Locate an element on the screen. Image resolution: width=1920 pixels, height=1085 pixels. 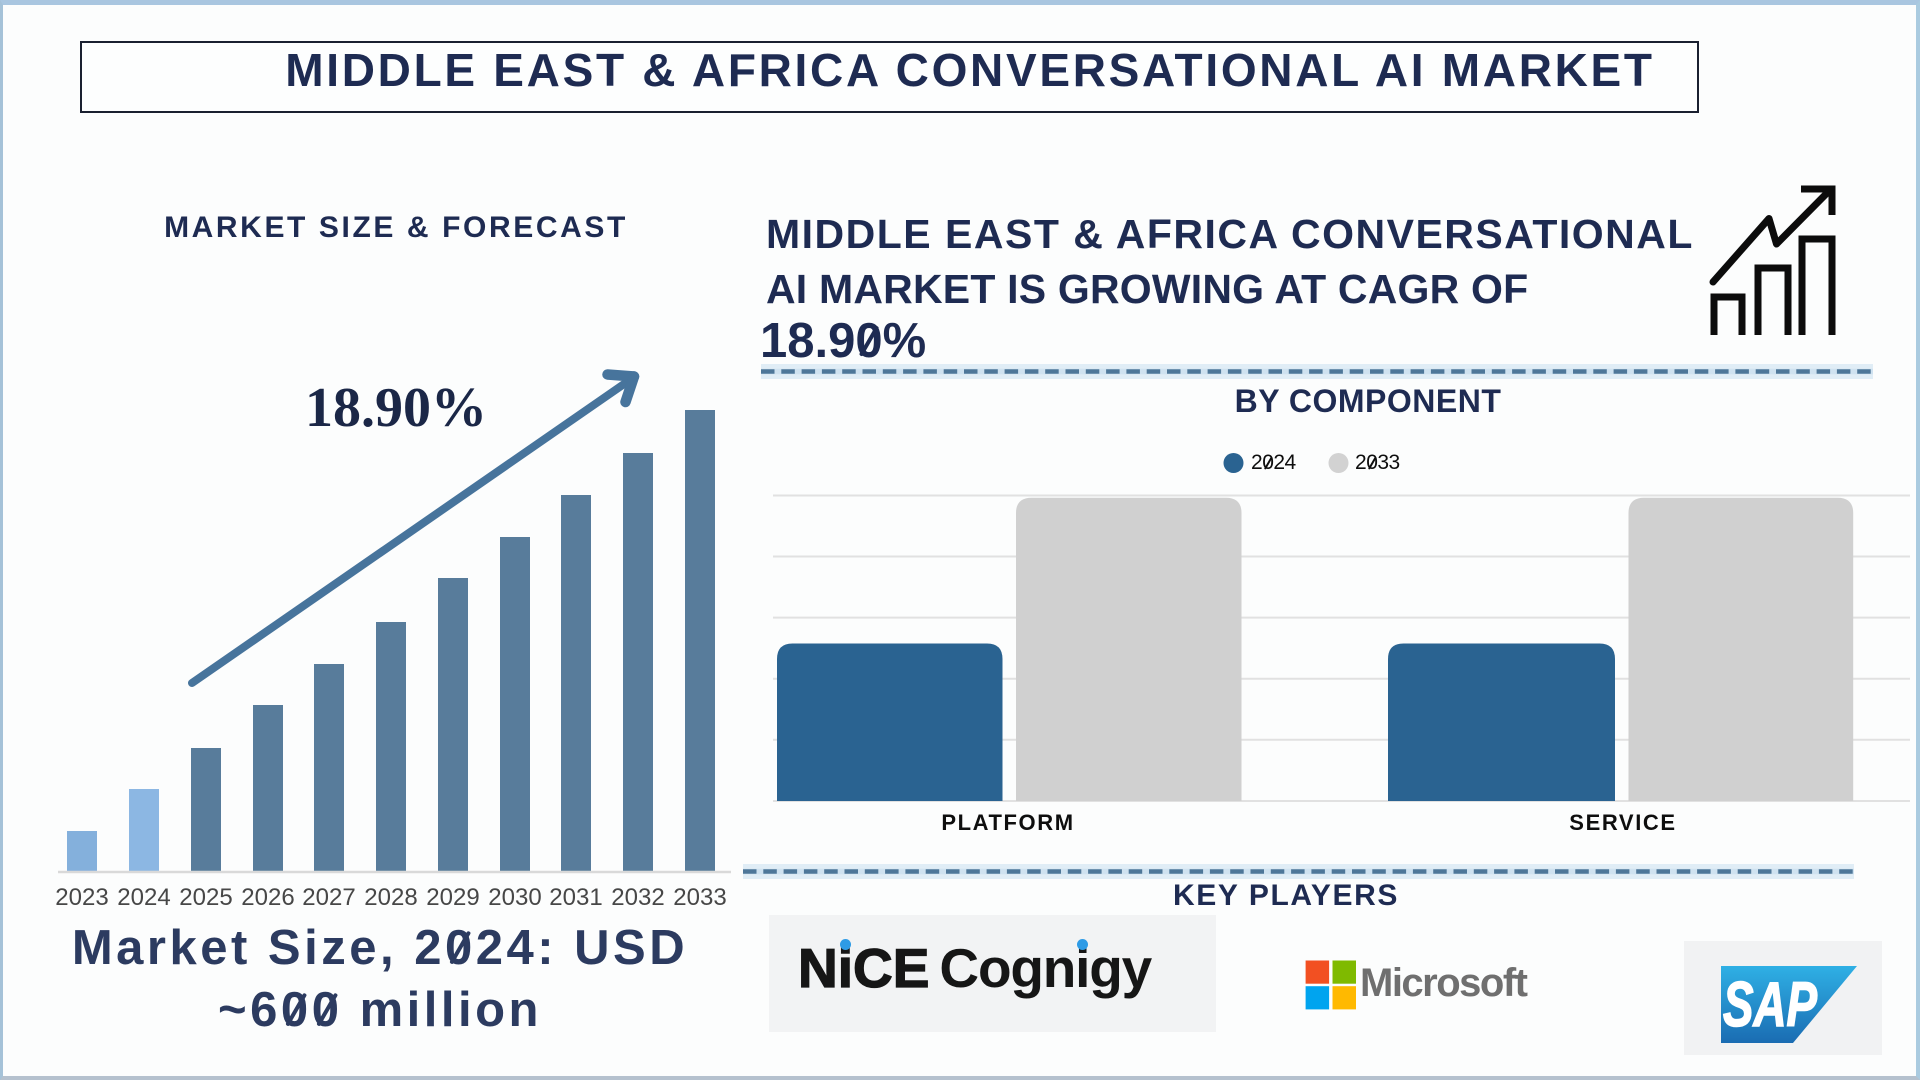
svg-text: SAP is located at coordinates (1770, 1005).